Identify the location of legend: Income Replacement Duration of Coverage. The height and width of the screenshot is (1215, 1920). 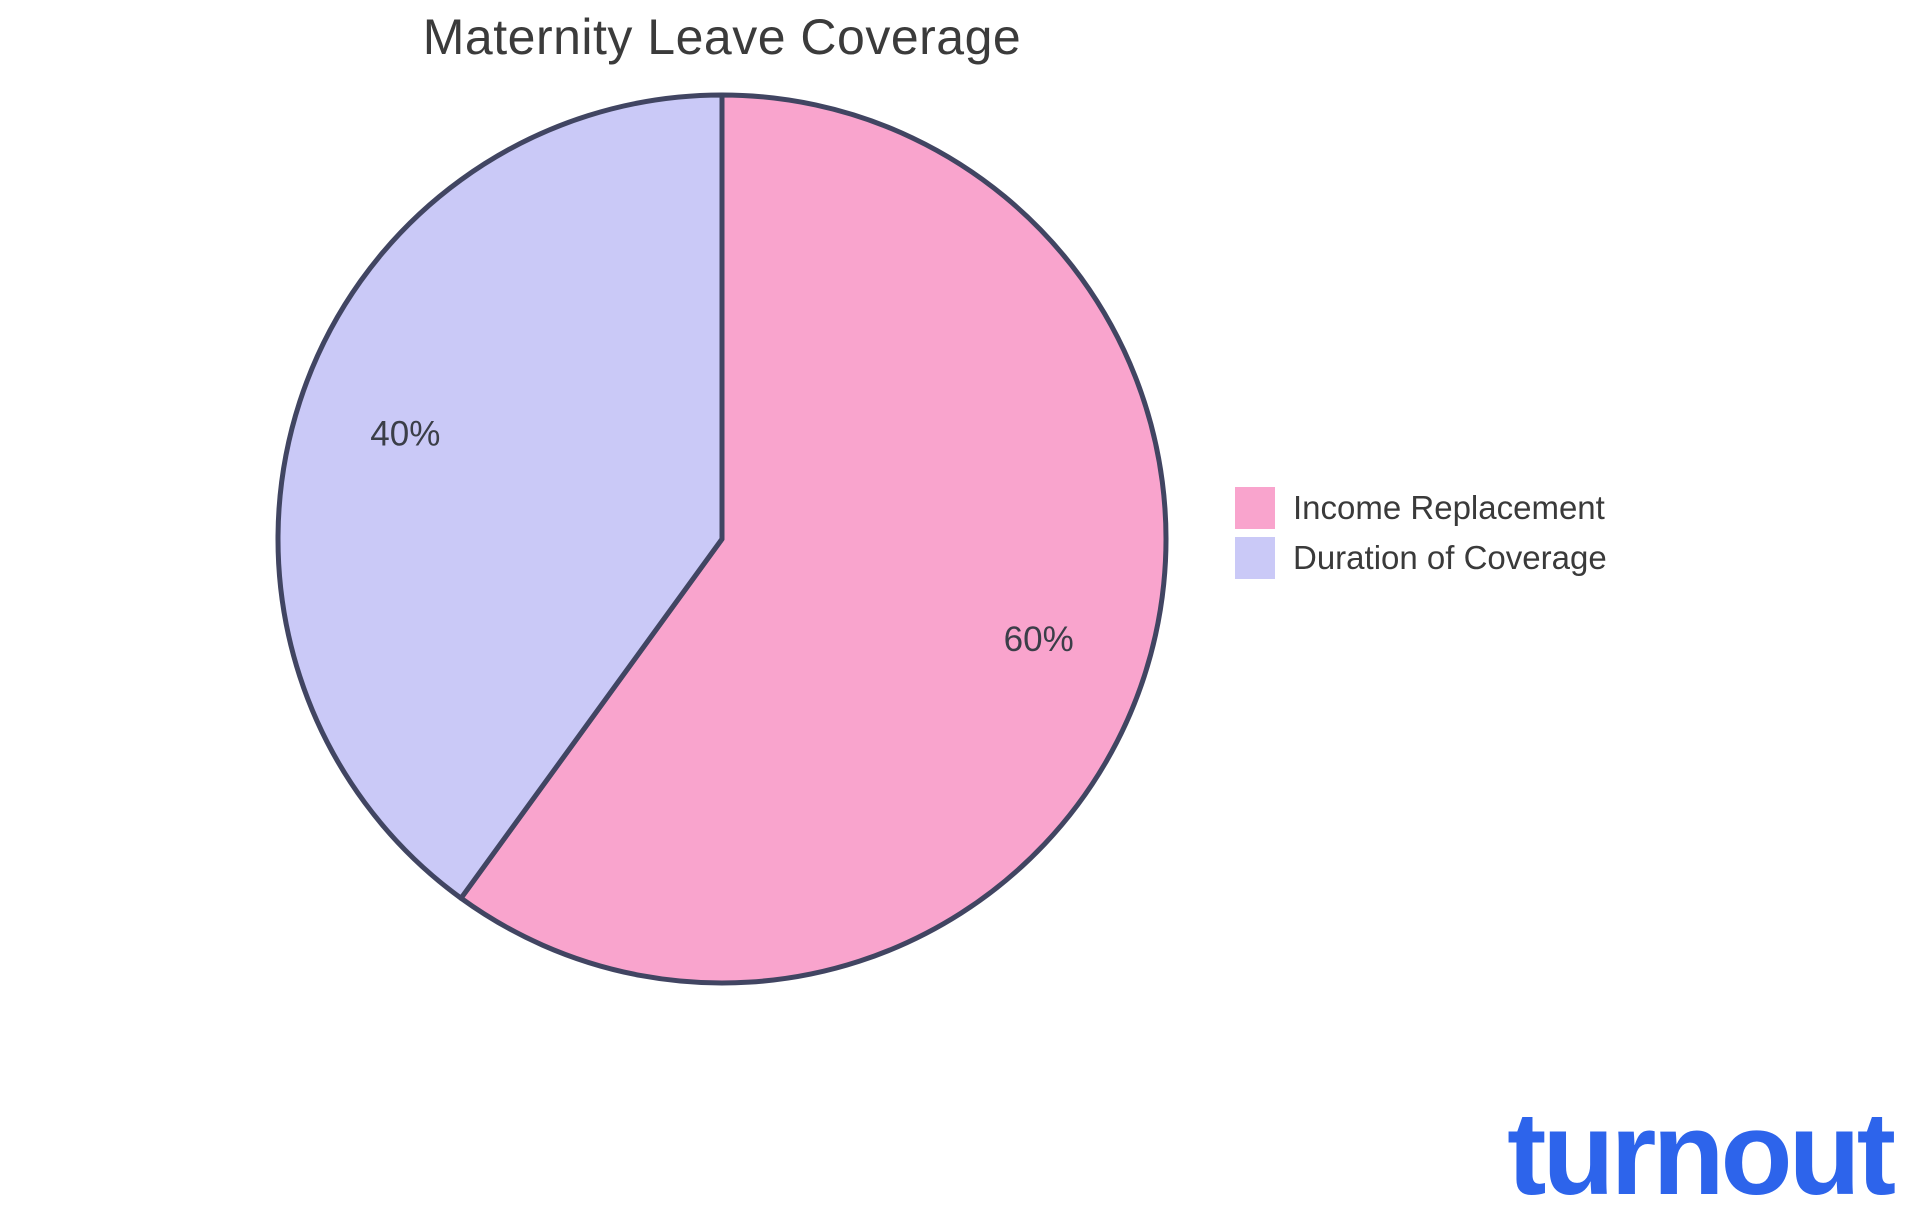
(1421, 537).